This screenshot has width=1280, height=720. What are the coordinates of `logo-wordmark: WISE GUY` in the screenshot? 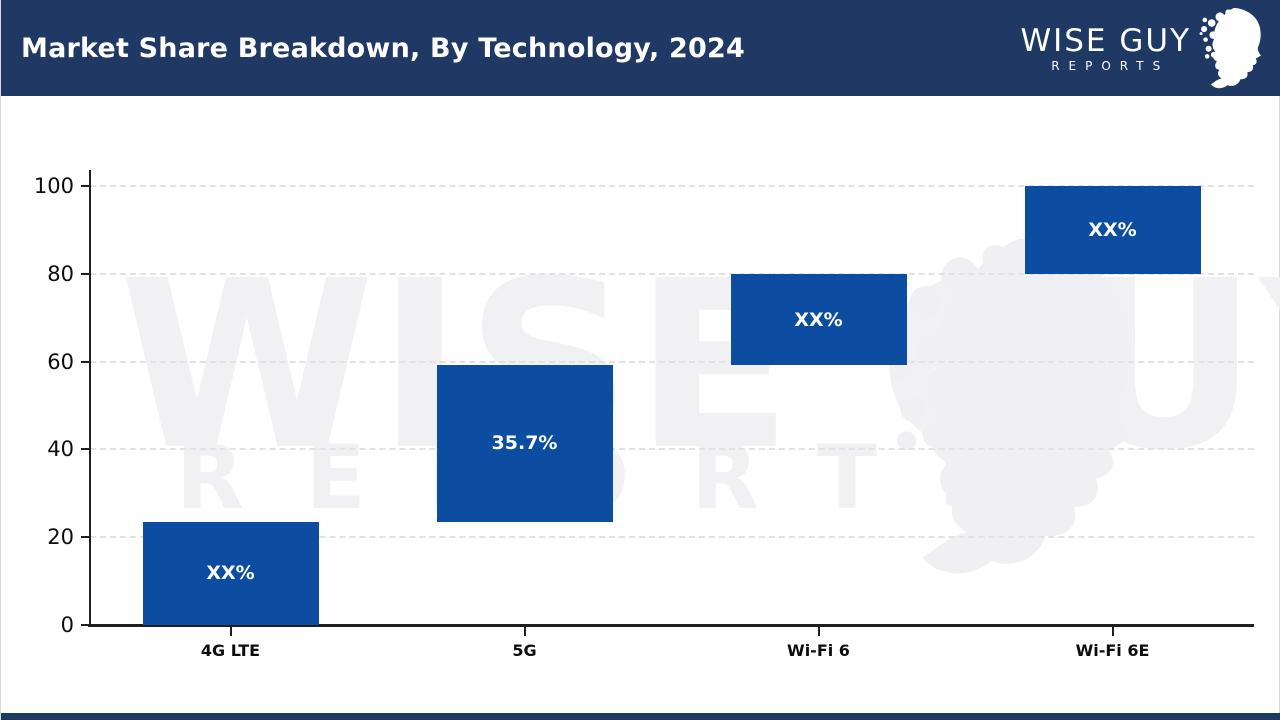 It's located at (1105, 40).